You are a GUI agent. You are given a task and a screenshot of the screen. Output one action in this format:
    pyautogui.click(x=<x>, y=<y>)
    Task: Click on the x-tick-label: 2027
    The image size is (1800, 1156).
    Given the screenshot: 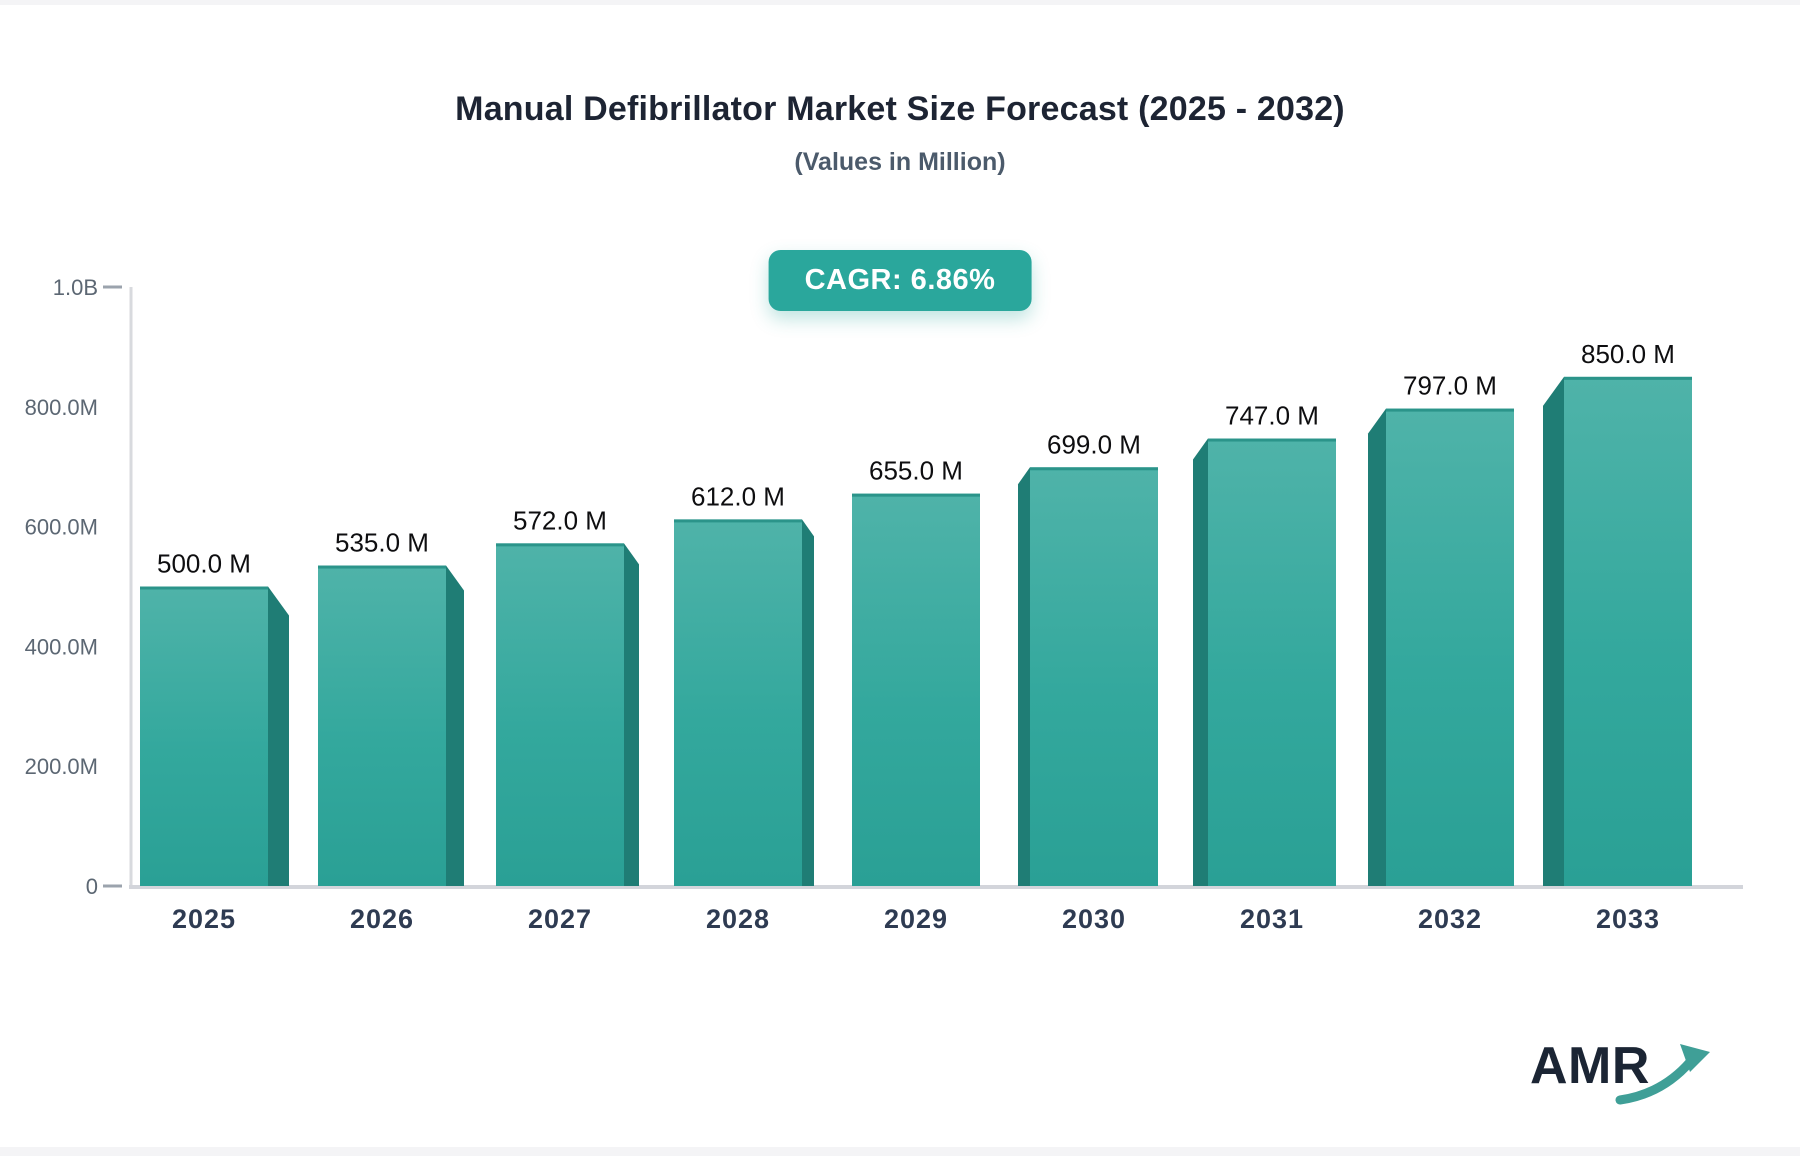 What is the action you would take?
    pyautogui.click(x=560, y=919)
    